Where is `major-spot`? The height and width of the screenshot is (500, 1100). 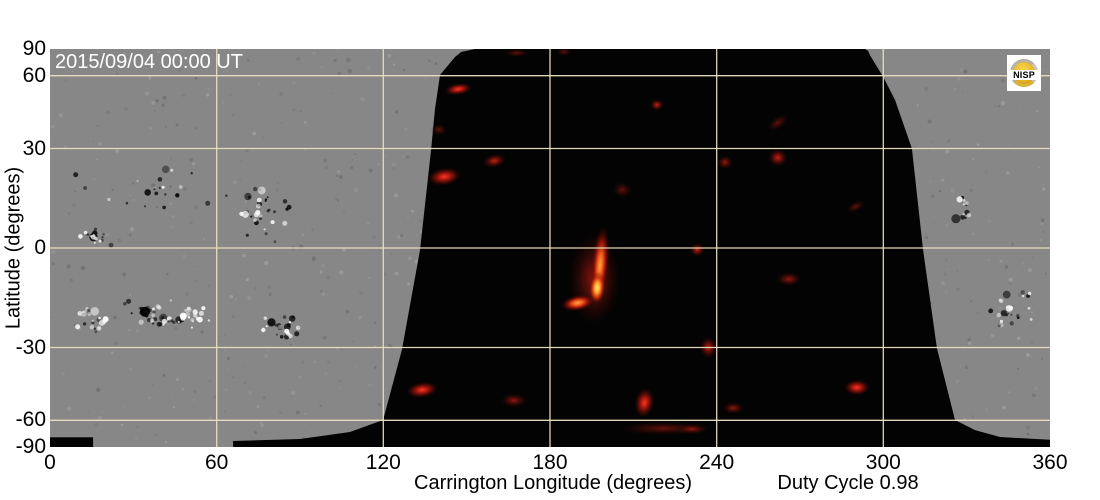 major-spot is located at coordinates (145, 311).